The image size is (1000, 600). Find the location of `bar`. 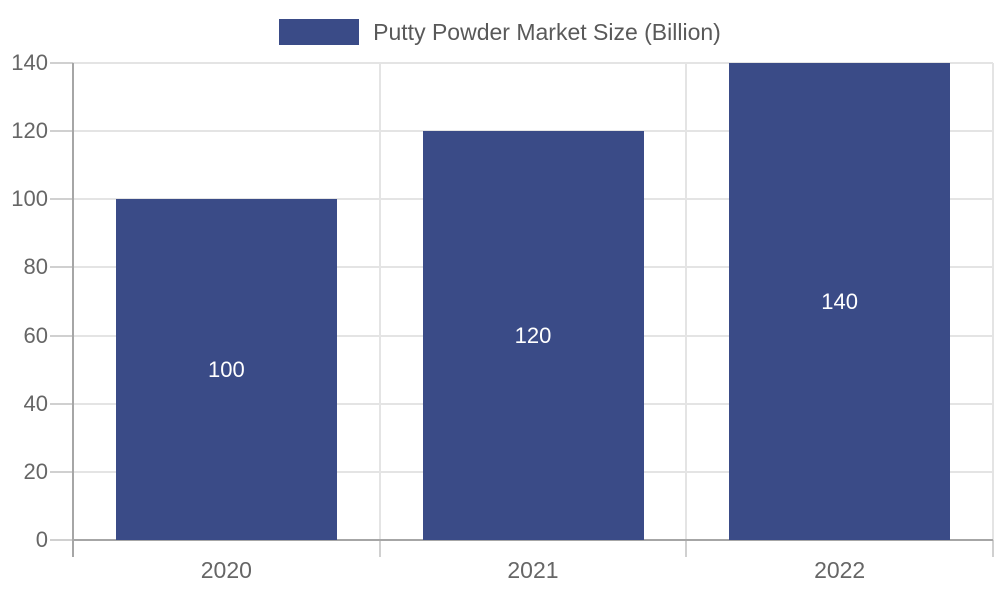

bar is located at coordinates (226, 369).